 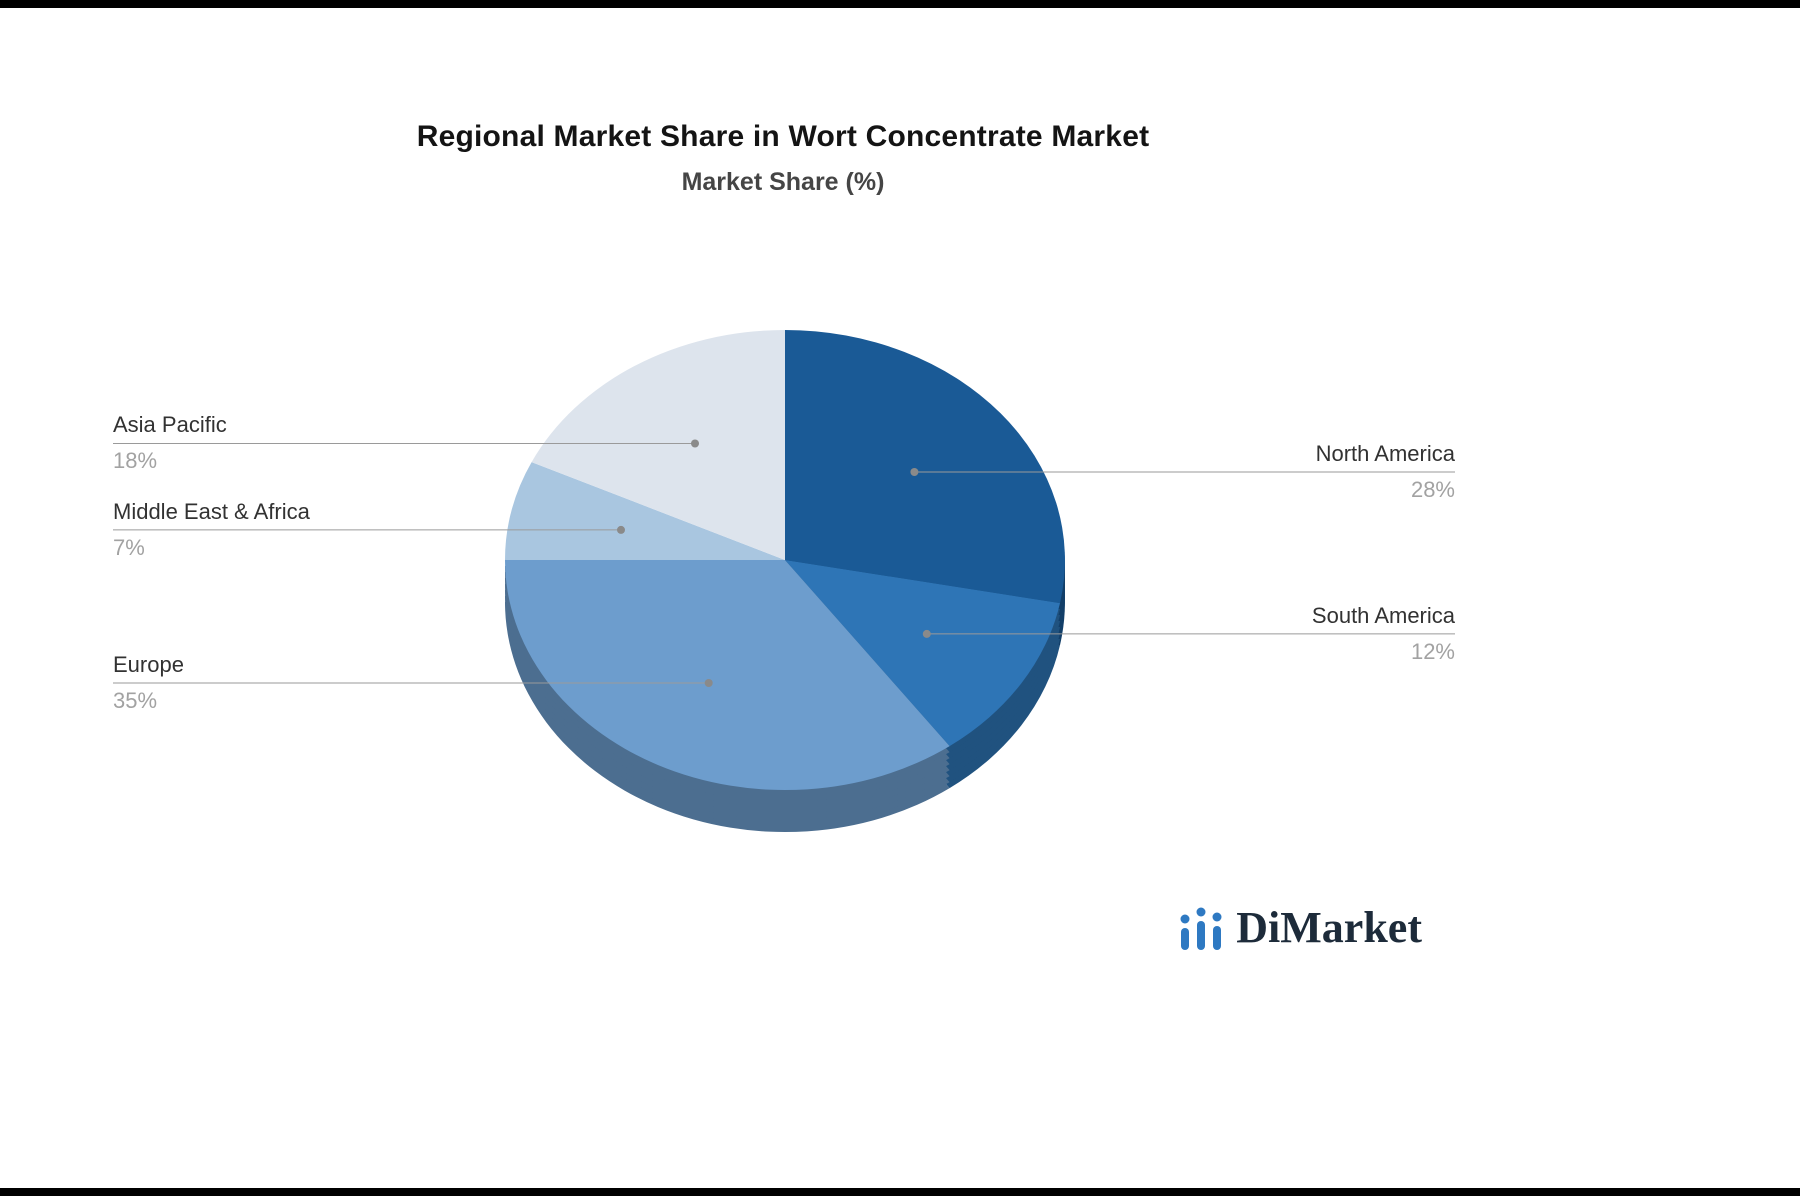 I want to click on slice-name: Middle East & Africa, so click(x=211, y=511).